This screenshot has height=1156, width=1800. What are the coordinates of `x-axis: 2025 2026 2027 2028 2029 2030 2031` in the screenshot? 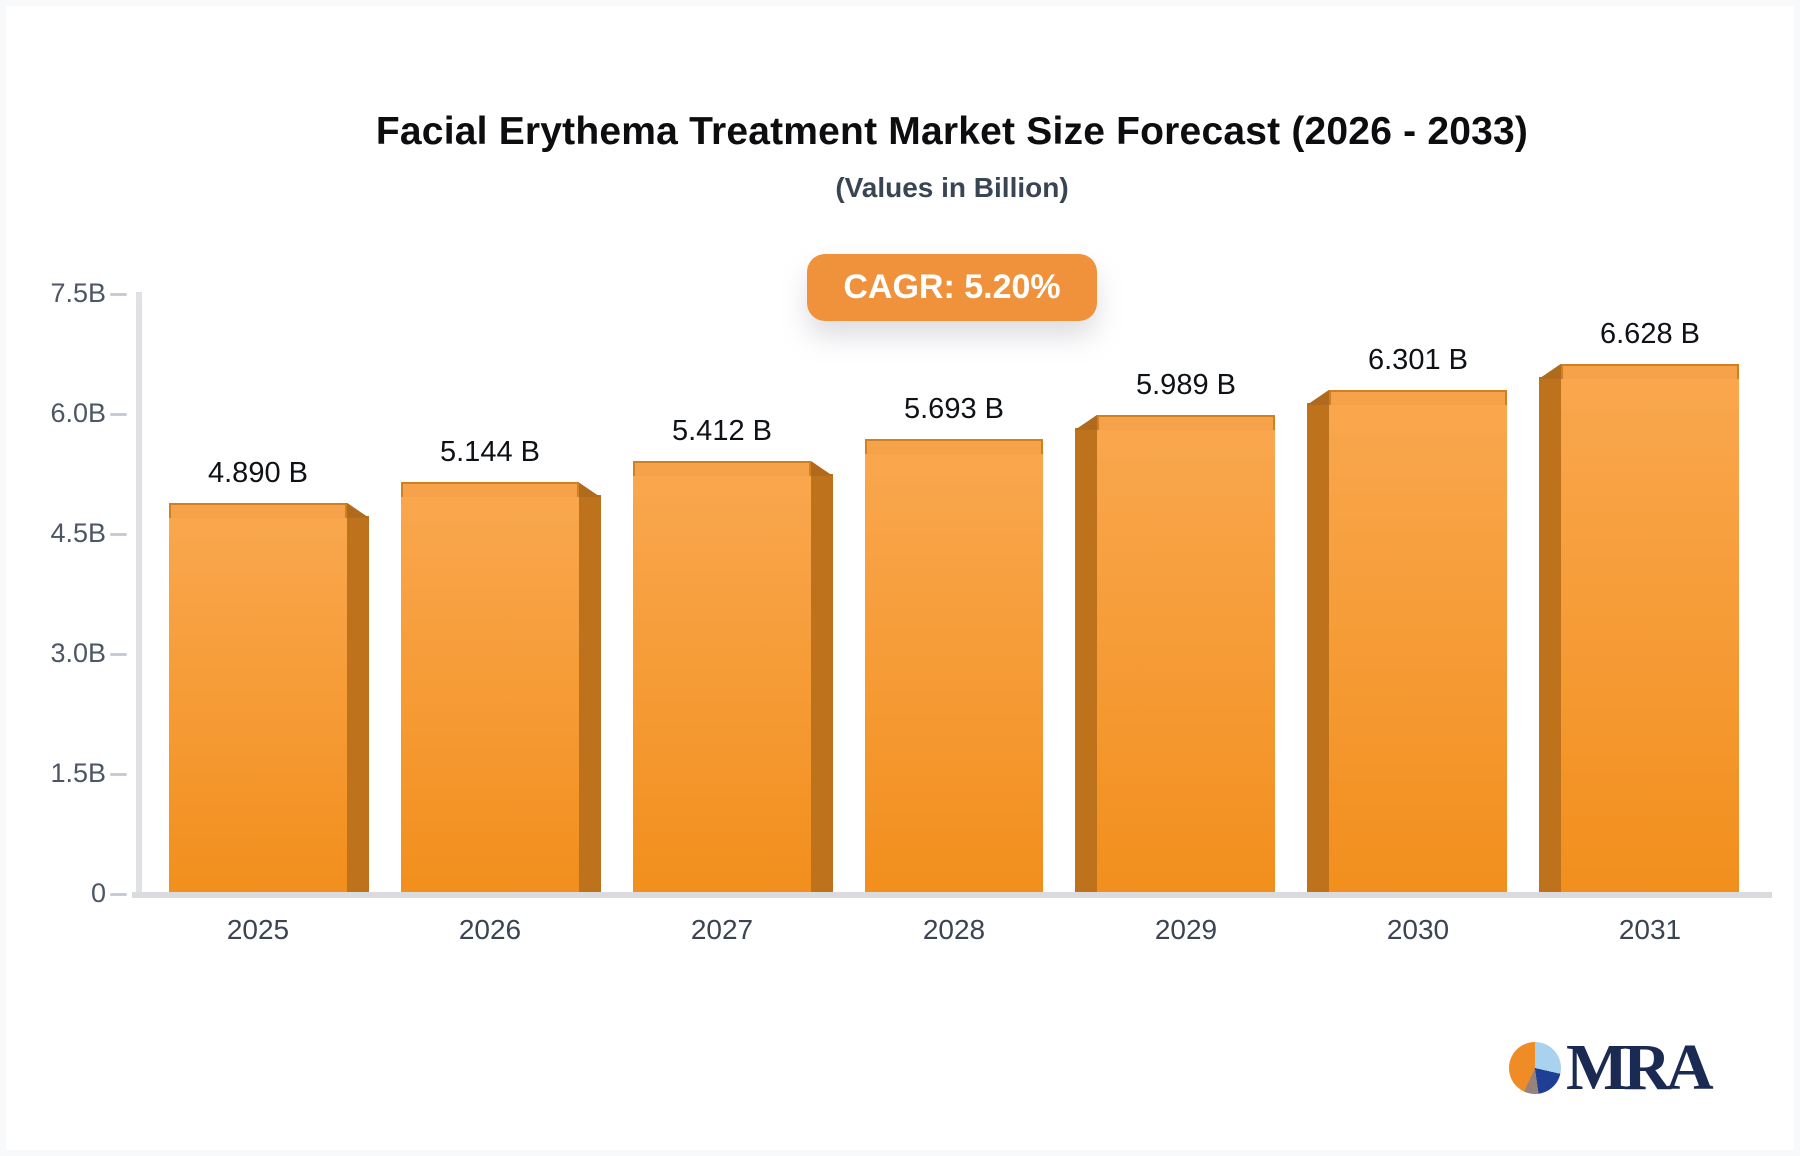 It's located at (954, 937).